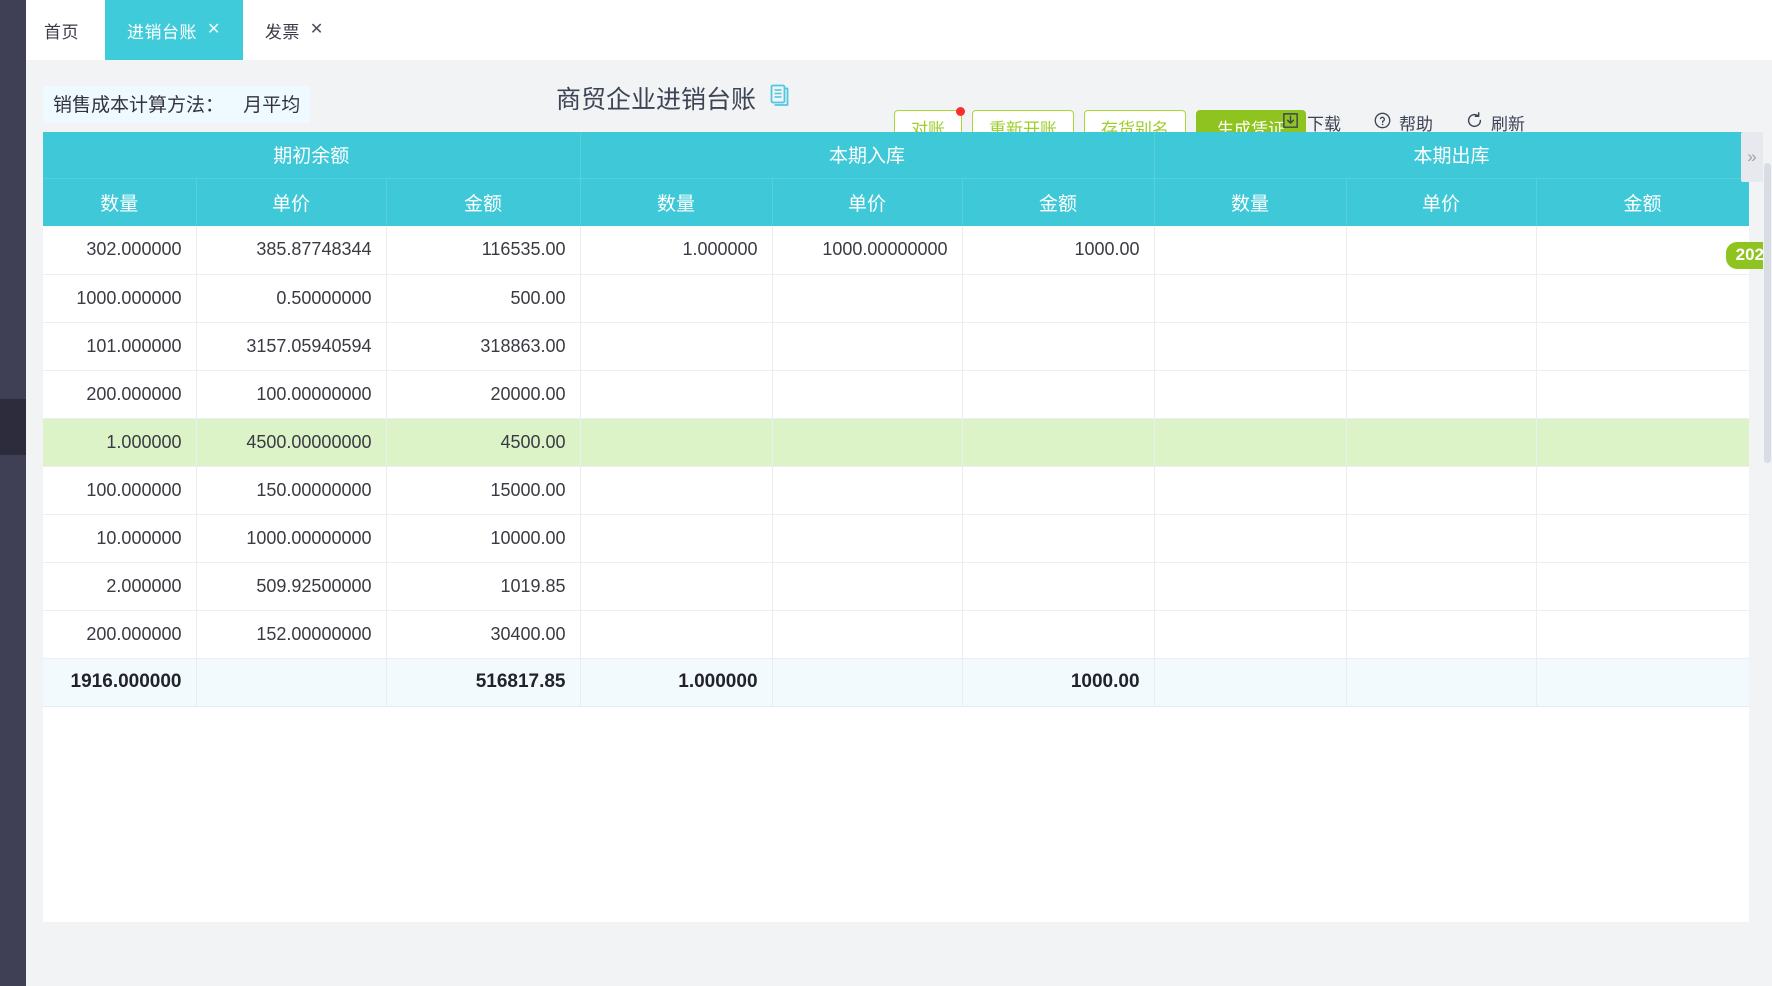 This screenshot has width=1772, height=986. What do you see at coordinates (960, 111) in the screenshot?
I see `notification-dot-icon` at bounding box center [960, 111].